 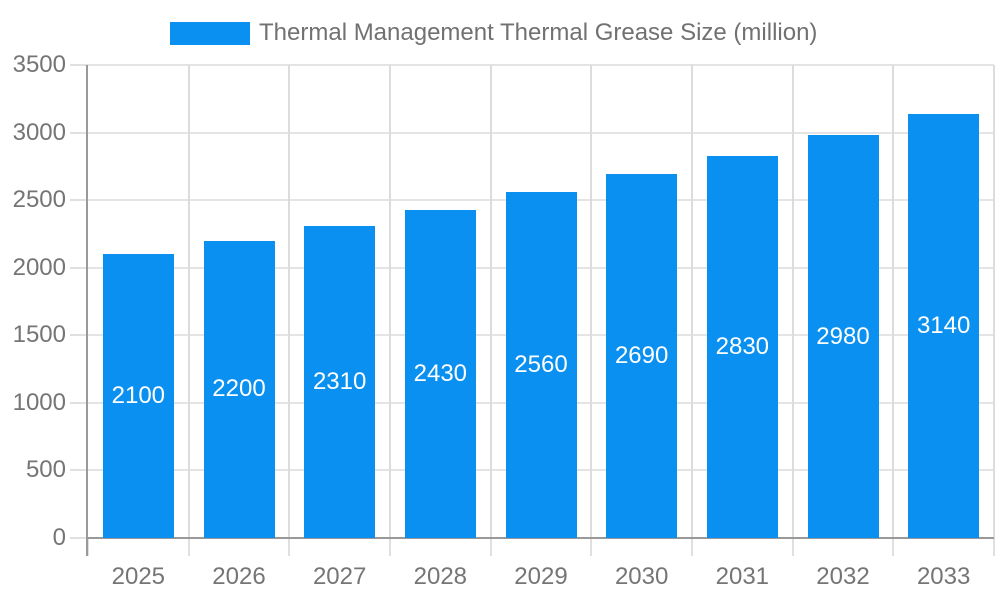 What do you see at coordinates (440, 576) in the screenshot?
I see `x-axis-tick-label: 2028` at bounding box center [440, 576].